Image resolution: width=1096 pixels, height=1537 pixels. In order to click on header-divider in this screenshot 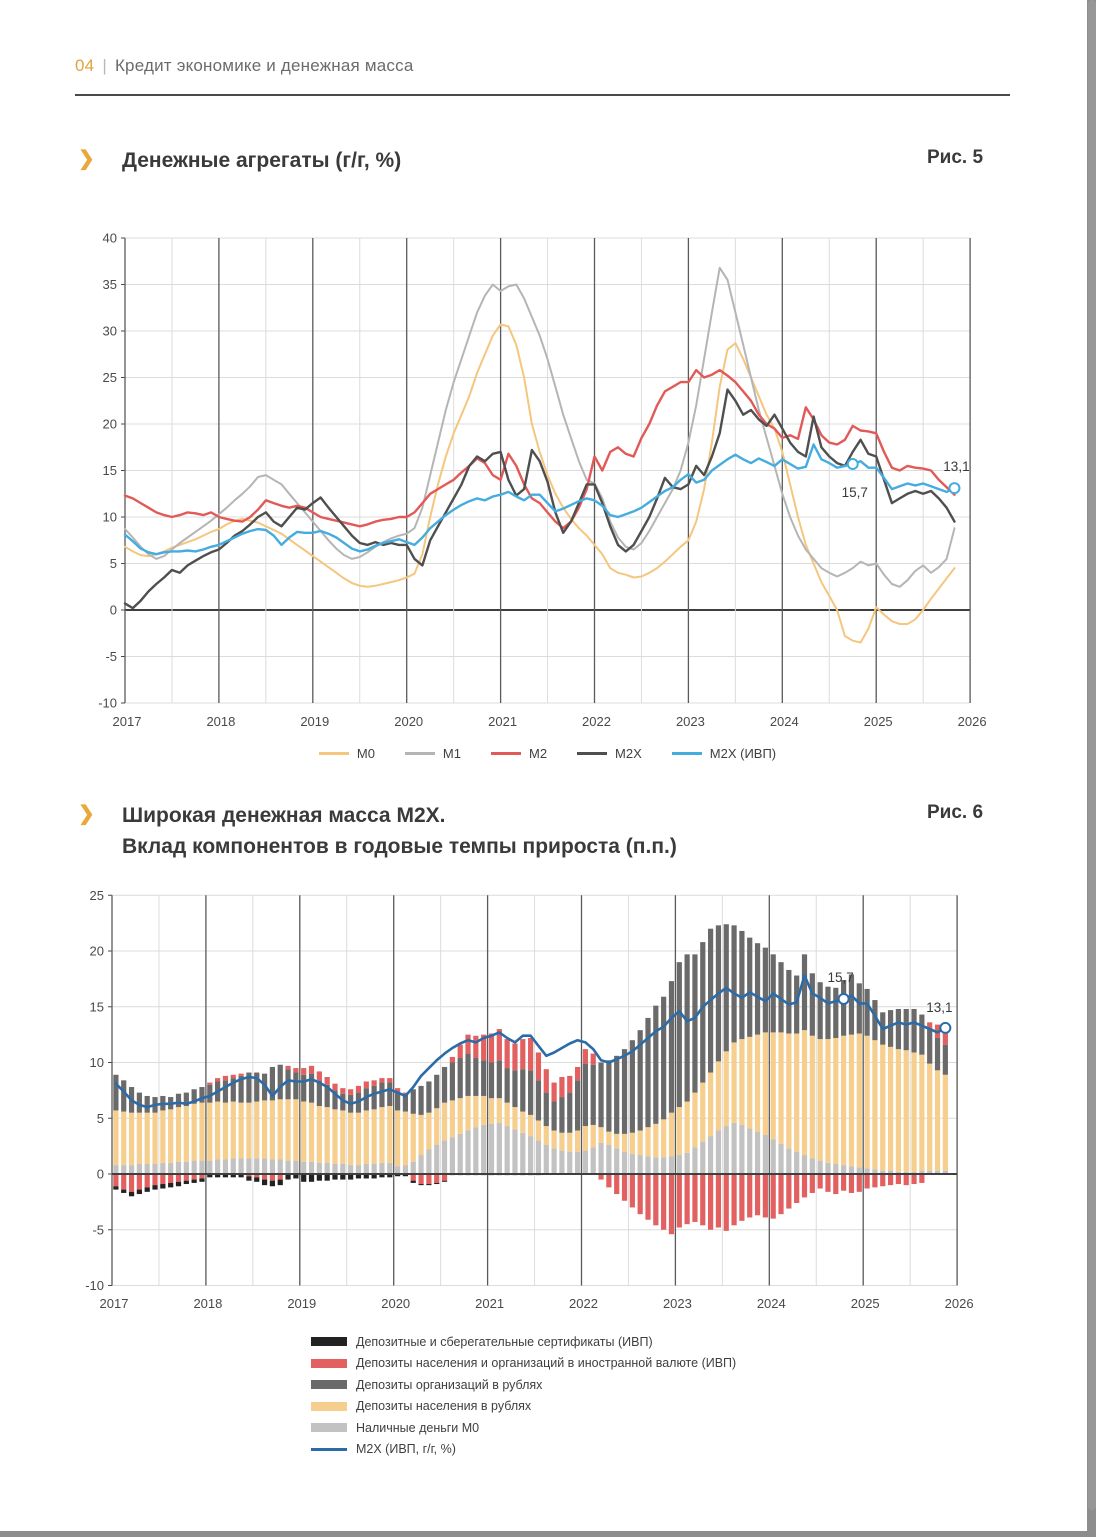, I will do `click(542, 95)`.